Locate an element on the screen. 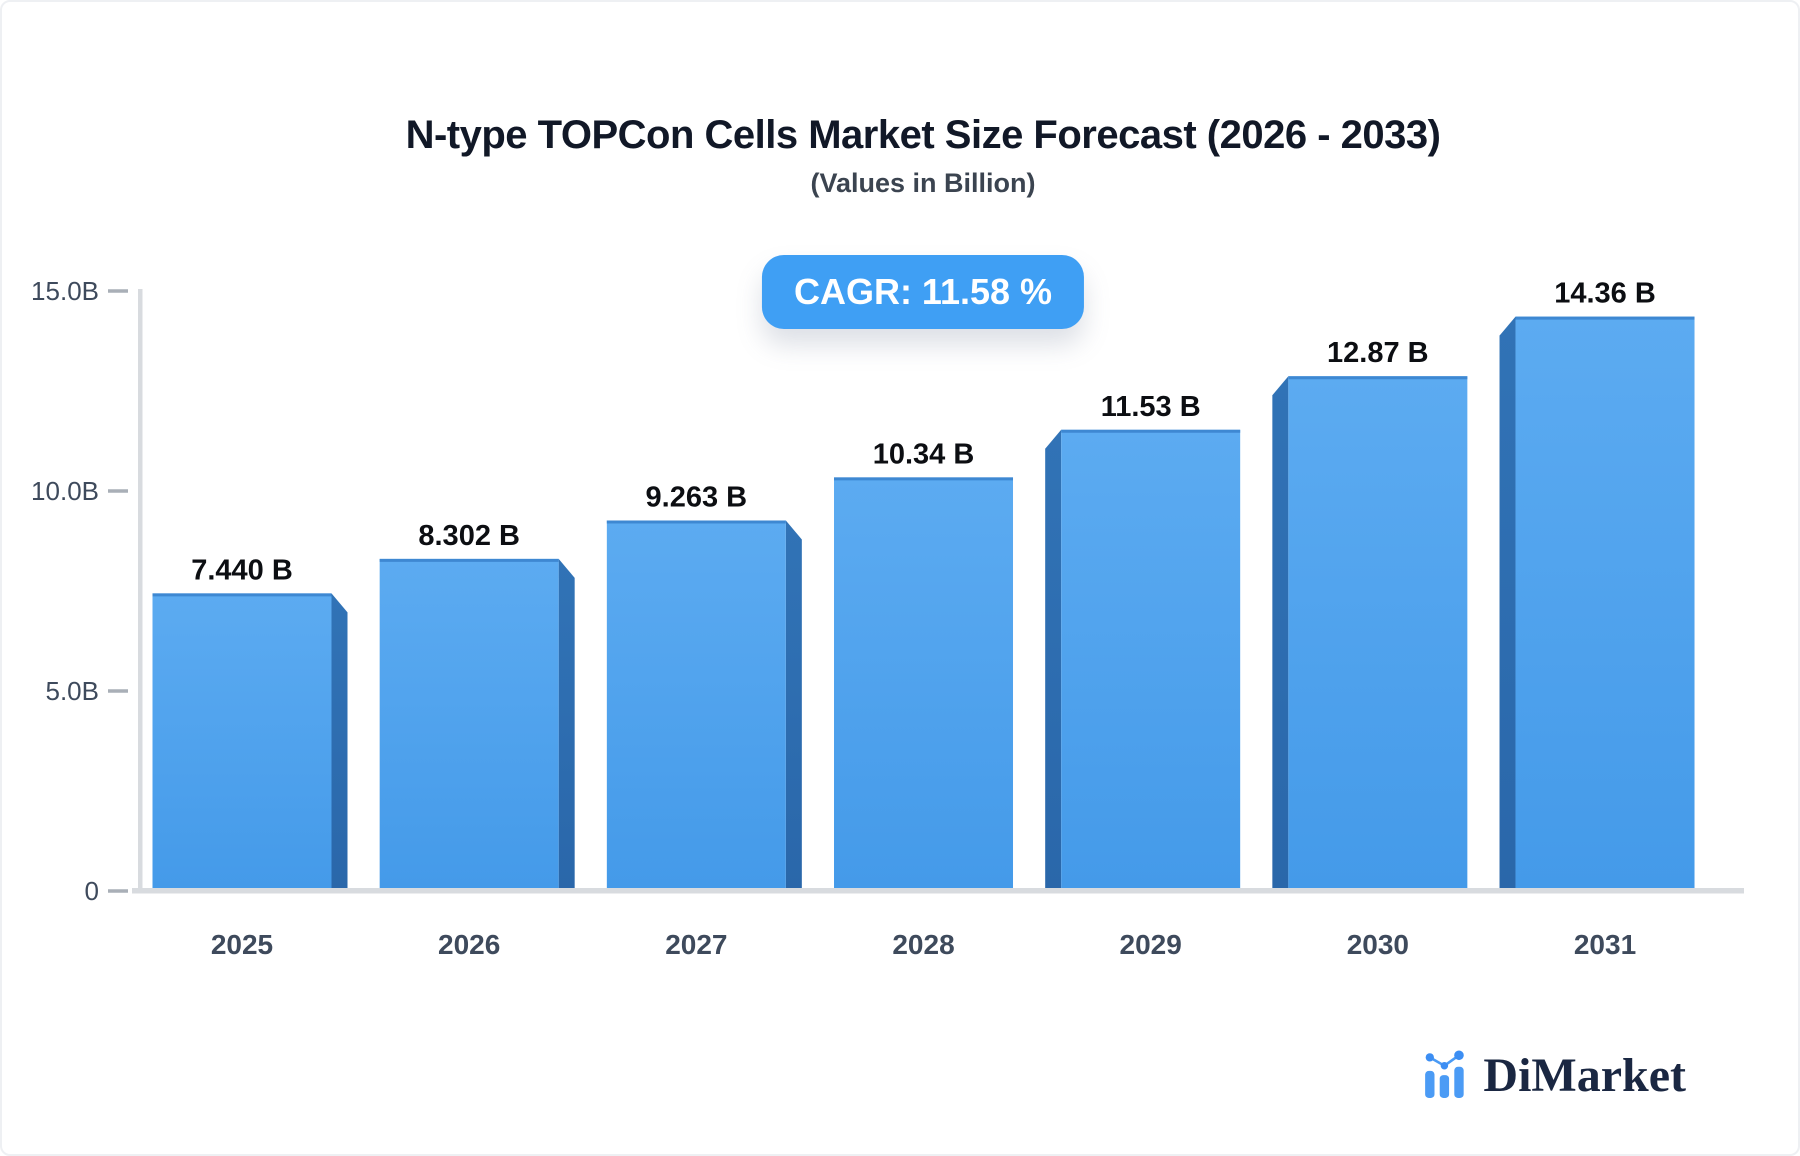  x-tick-label-2029: 2029 is located at coordinates (1151, 944).